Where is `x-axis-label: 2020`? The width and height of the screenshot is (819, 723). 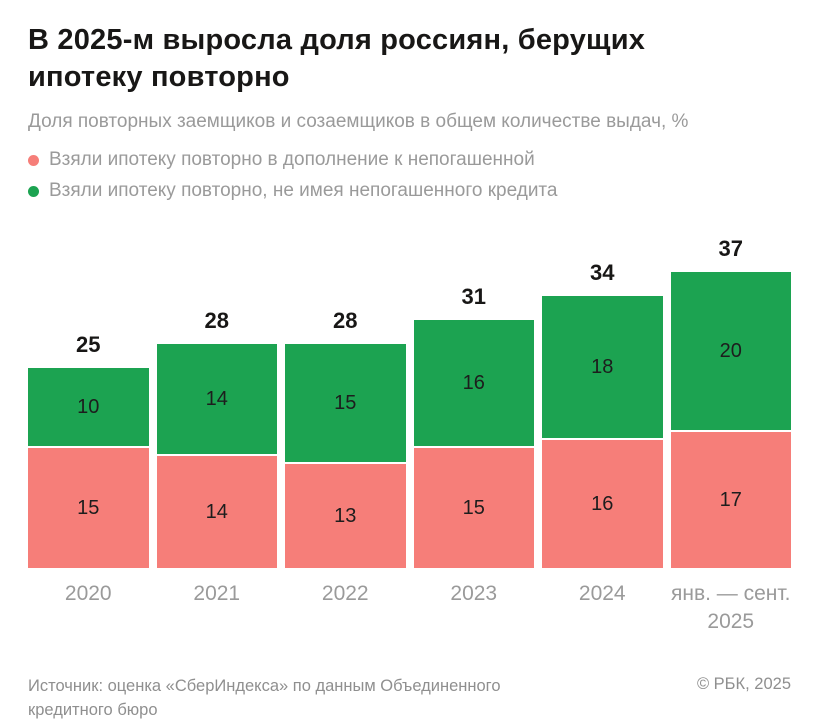
x-axis-label: 2020 is located at coordinates (88, 594).